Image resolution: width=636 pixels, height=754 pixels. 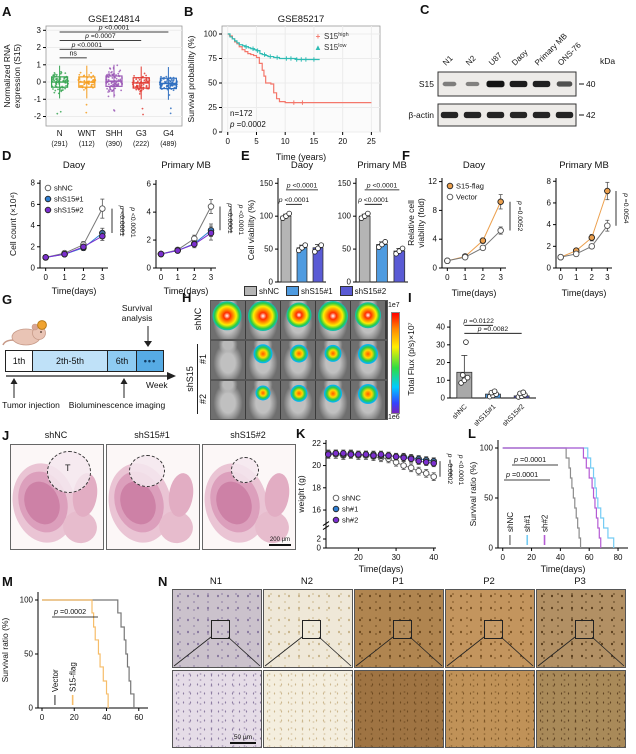 I want to click on svg-text: 25, so click(x=371, y=141).